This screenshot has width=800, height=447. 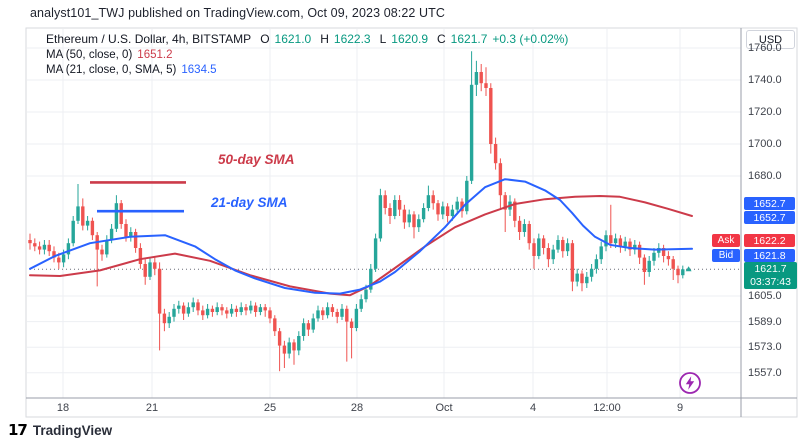 I want to click on price-tick-label: 1720.0, so click(x=765, y=112).